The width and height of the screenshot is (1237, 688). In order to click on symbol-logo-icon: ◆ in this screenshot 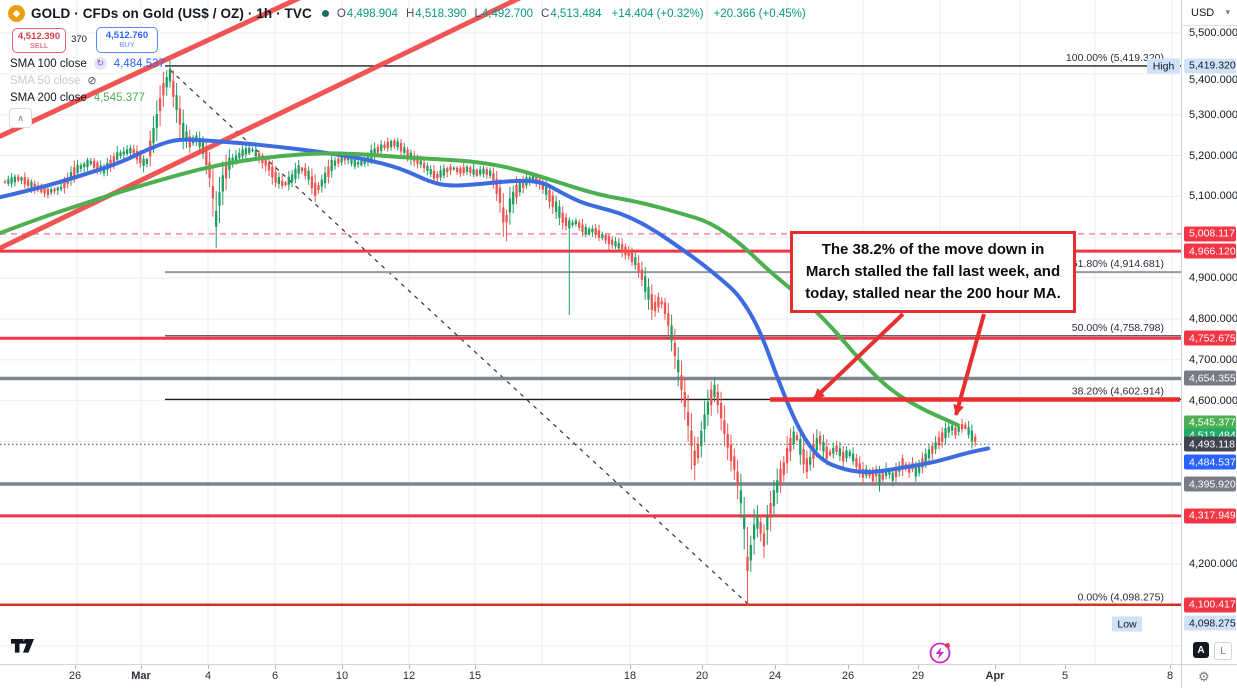, I will do `click(16, 13)`.